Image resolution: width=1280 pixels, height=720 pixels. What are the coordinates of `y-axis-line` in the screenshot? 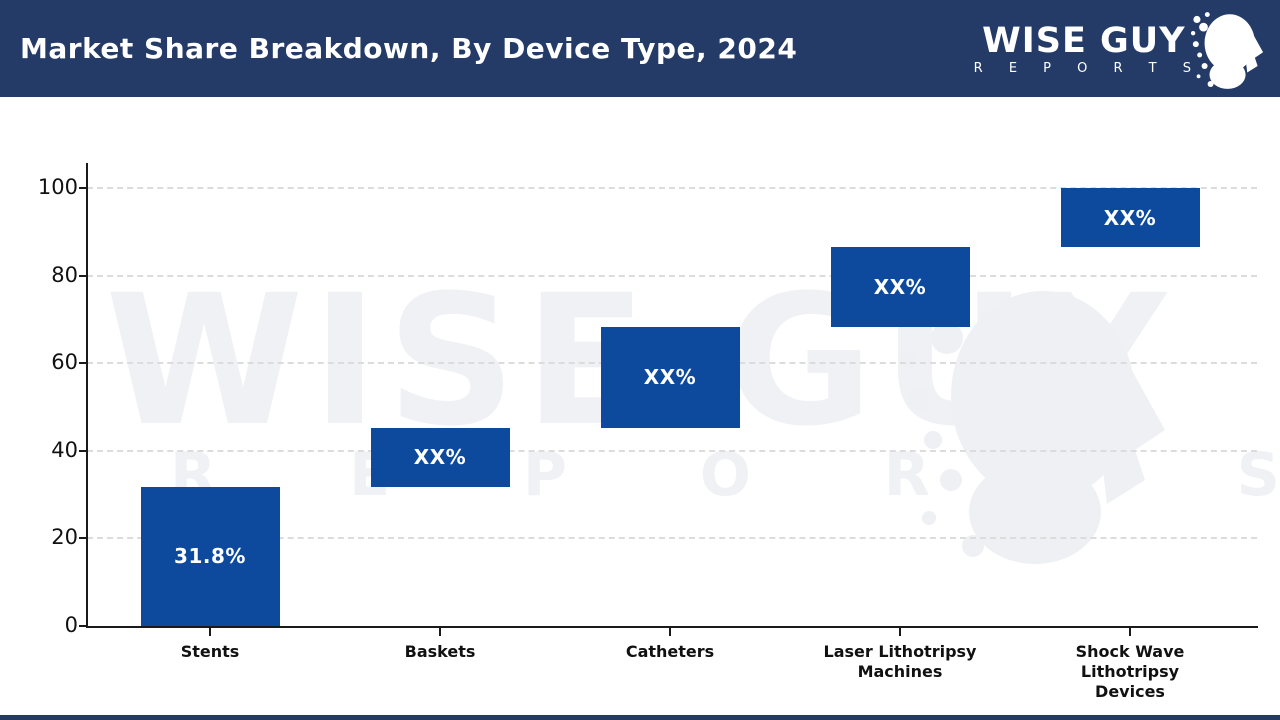 It's located at (87, 395).